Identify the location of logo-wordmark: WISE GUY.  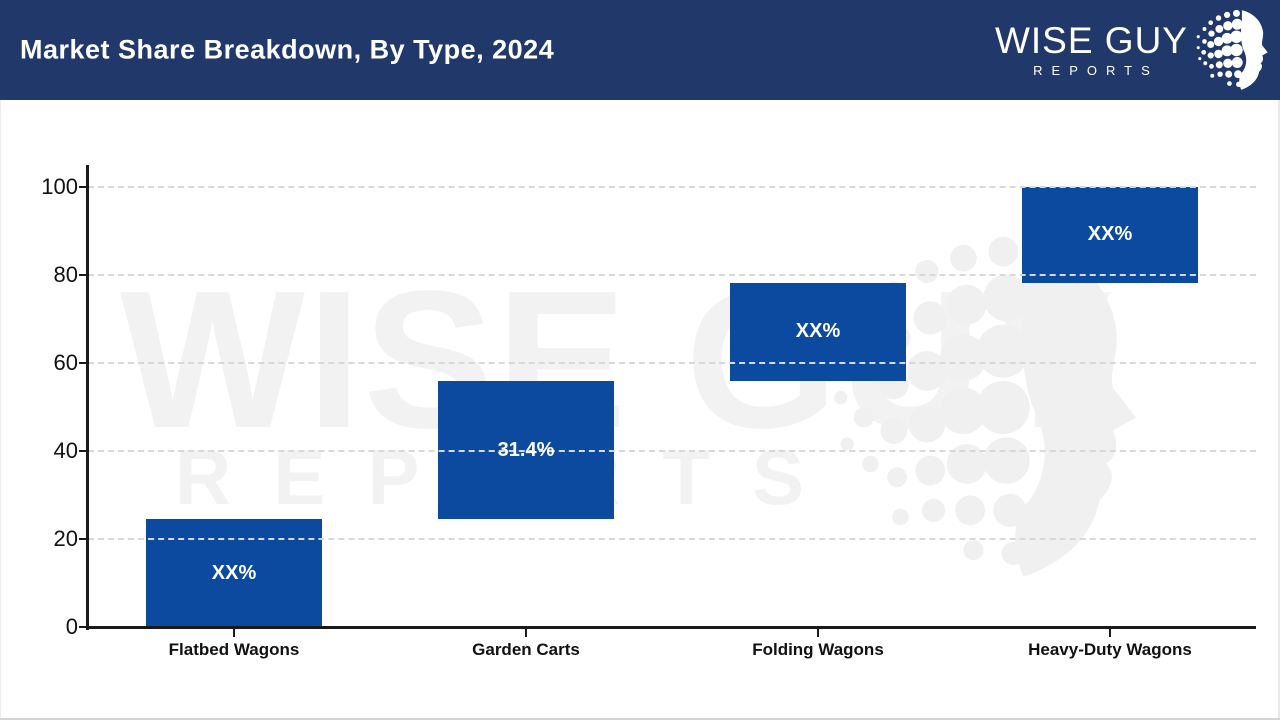
(1091, 40).